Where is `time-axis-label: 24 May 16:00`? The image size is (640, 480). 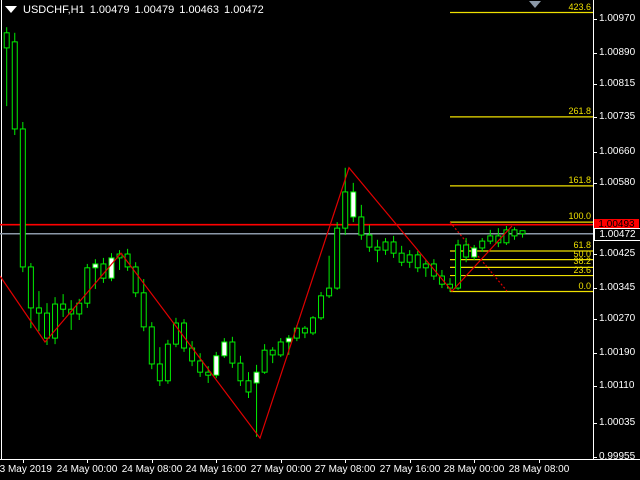
time-axis-label: 24 May 16:00 is located at coordinates (216, 469).